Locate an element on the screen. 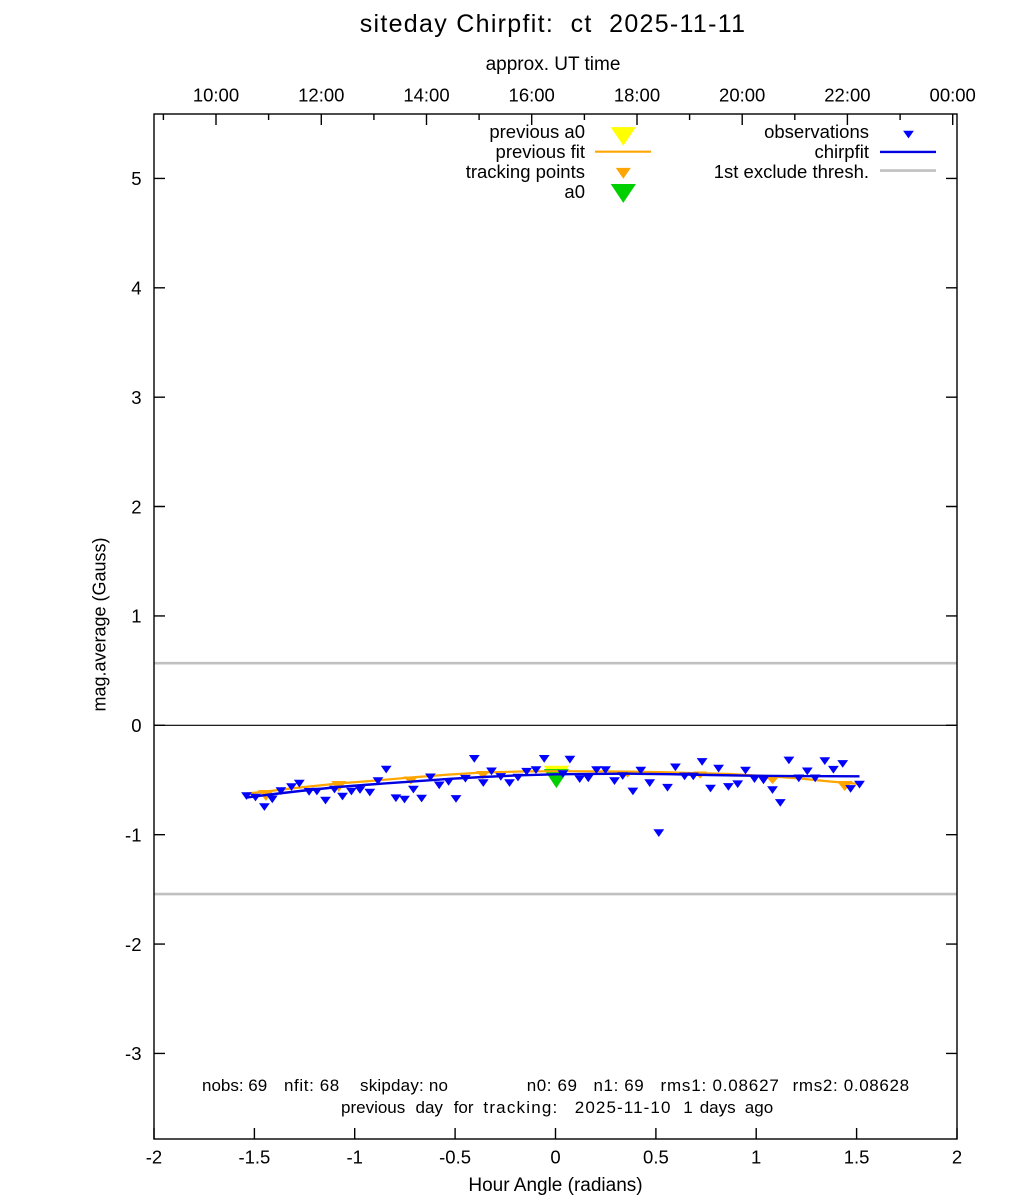 This screenshot has width=1024, height=1200. svg-text: previous fit is located at coordinates (540, 151).